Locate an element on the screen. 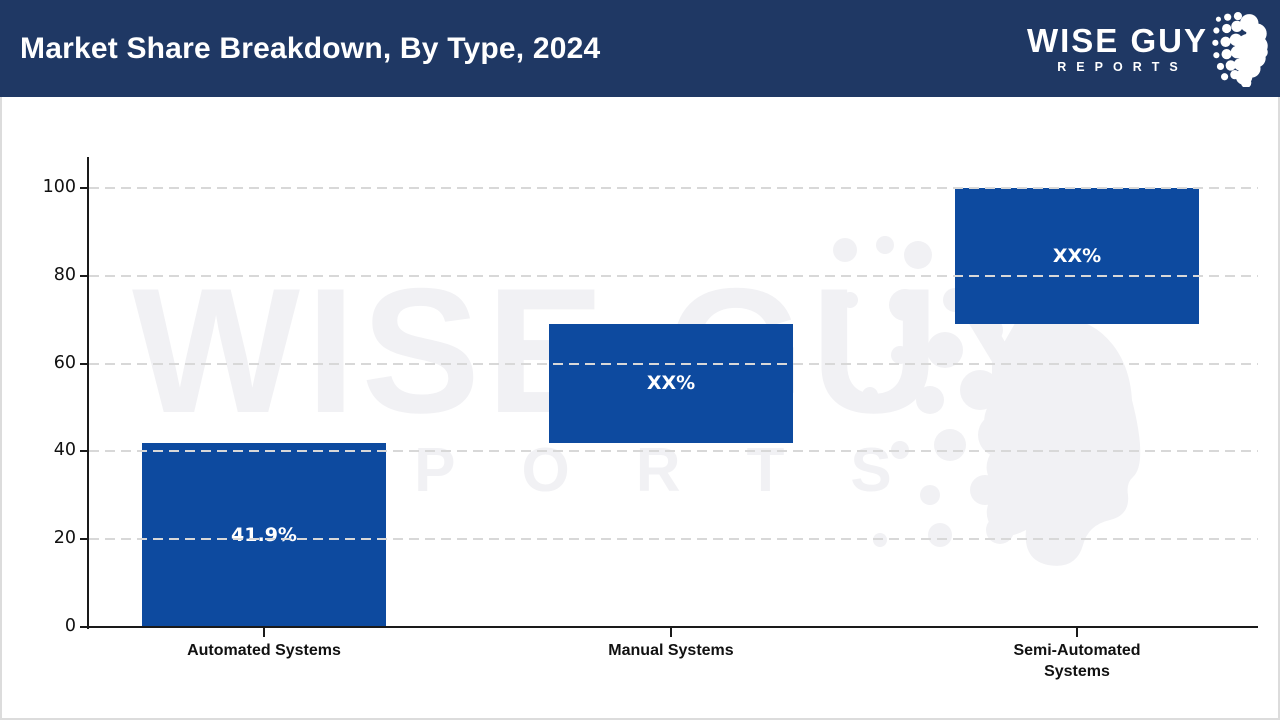 This screenshot has width=1280, height=720. x-category-label-2: Semi-Automated Systems is located at coordinates (1077, 661).